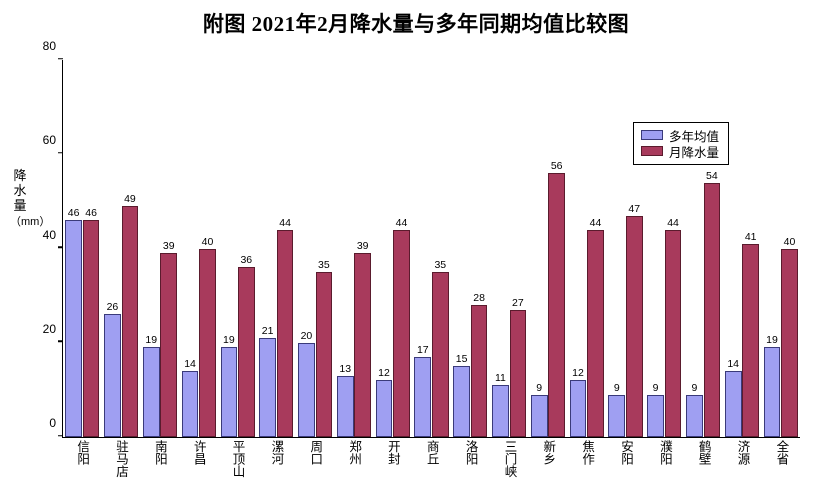  Describe the element at coordinates (479, 298) in the screenshot. I see `bar-value-label: 28` at that location.